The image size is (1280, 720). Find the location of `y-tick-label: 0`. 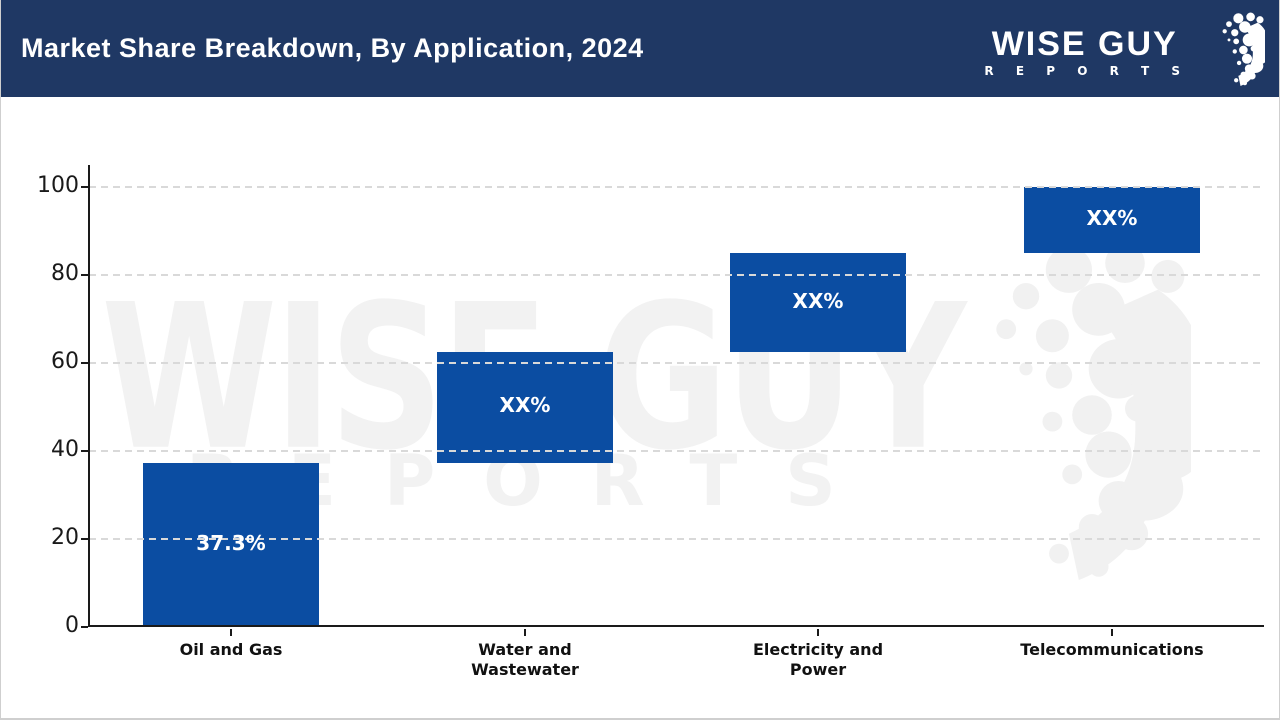

y-tick-label: 0 is located at coordinates (72, 625).